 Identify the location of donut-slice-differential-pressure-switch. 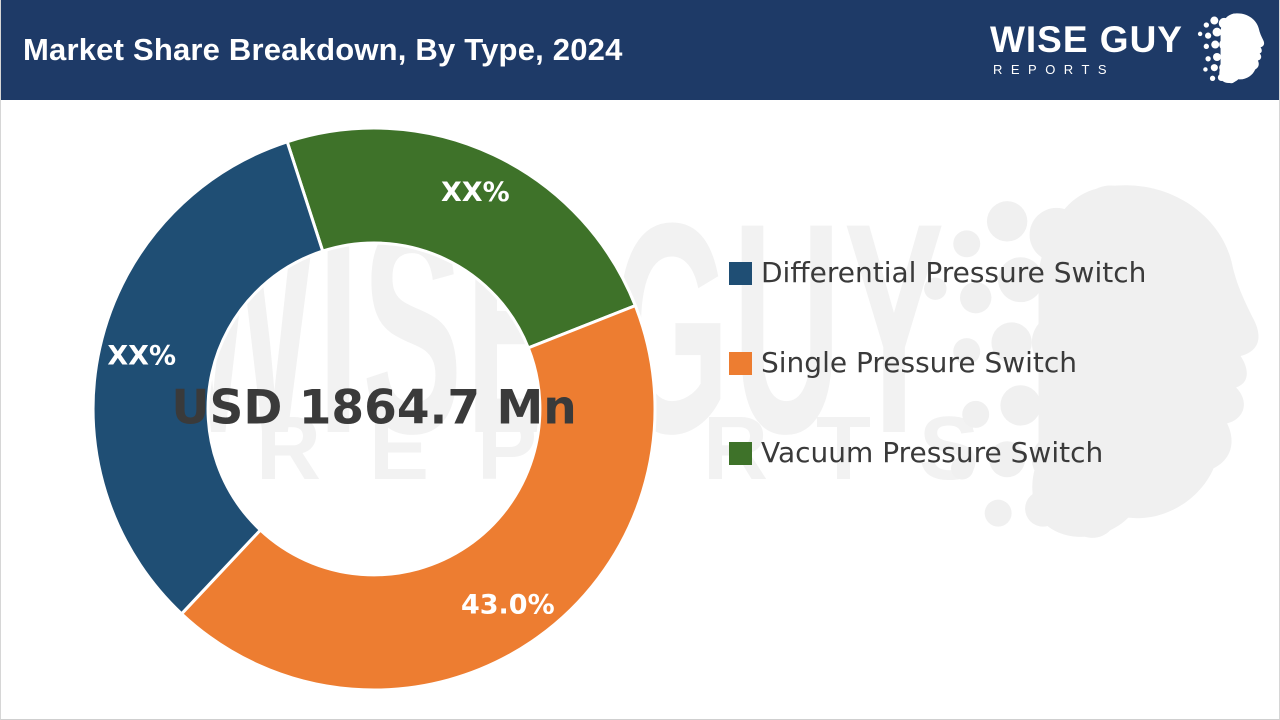
(208, 378).